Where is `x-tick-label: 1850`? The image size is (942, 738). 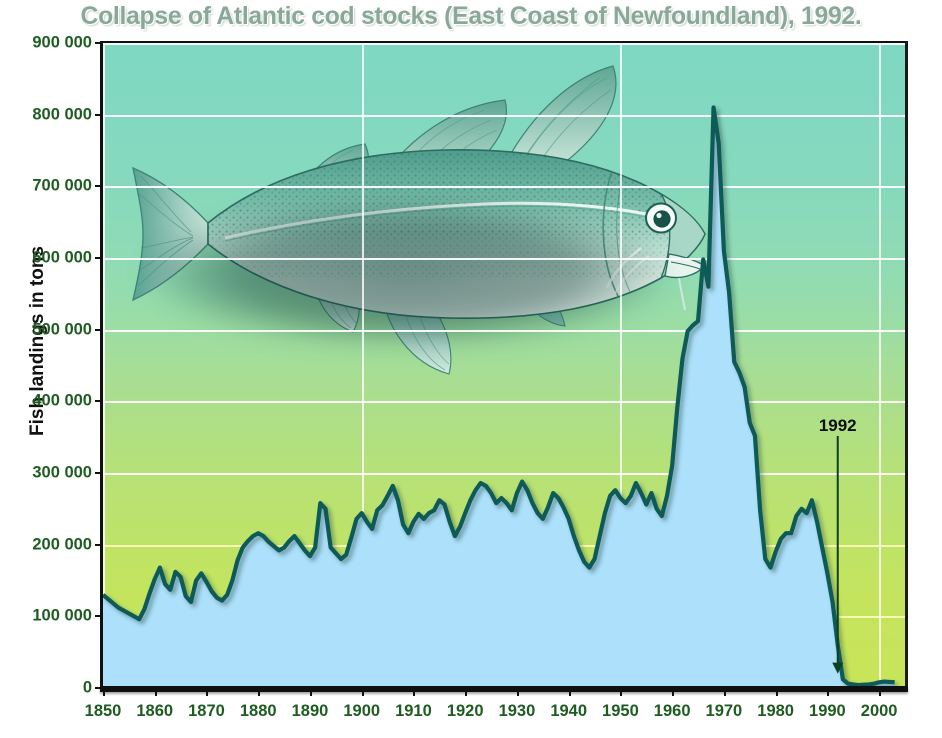
x-tick-label: 1850 is located at coordinates (103, 711).